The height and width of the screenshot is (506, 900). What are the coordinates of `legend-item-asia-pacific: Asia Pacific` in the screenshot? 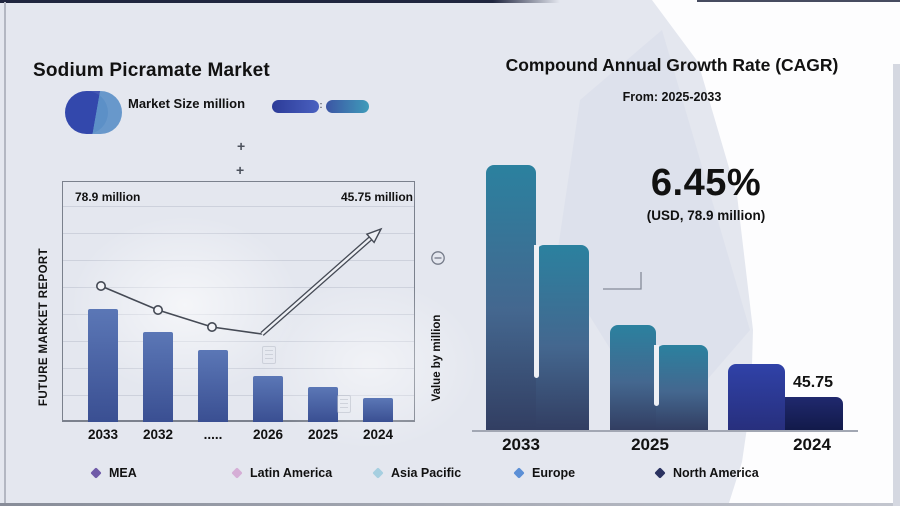 It's located at (417, 473).